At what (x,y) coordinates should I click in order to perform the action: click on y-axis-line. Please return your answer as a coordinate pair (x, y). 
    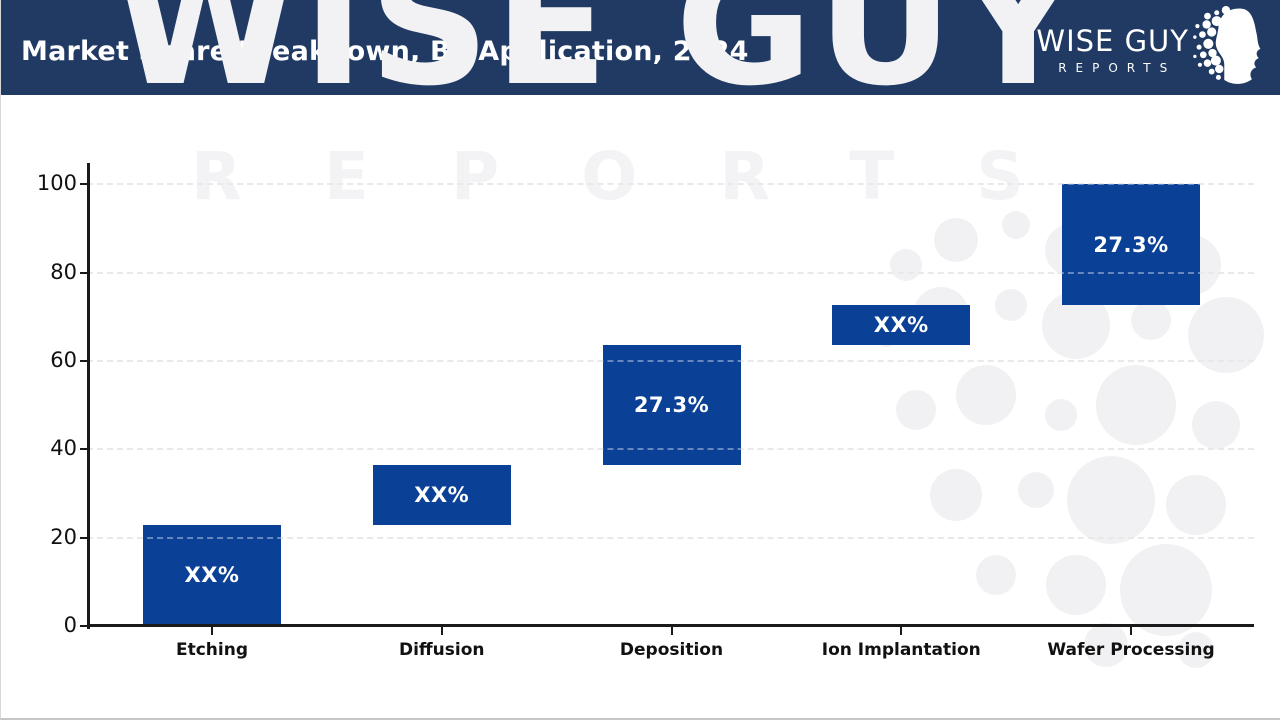
    Looking at the image, I should click on (88, 396).